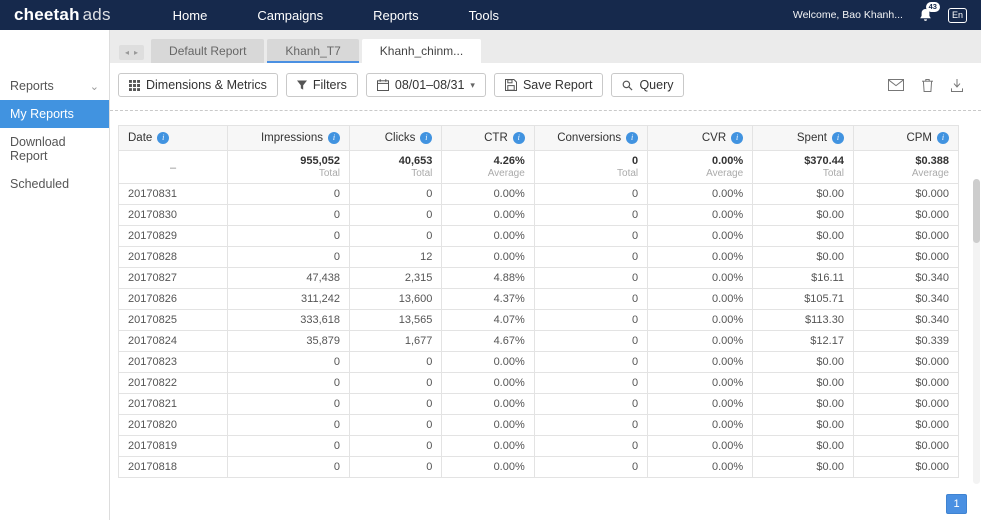 This screenshot has height=520, width=981. I want to click on metric-cell: 333,618, so click(288, 320).